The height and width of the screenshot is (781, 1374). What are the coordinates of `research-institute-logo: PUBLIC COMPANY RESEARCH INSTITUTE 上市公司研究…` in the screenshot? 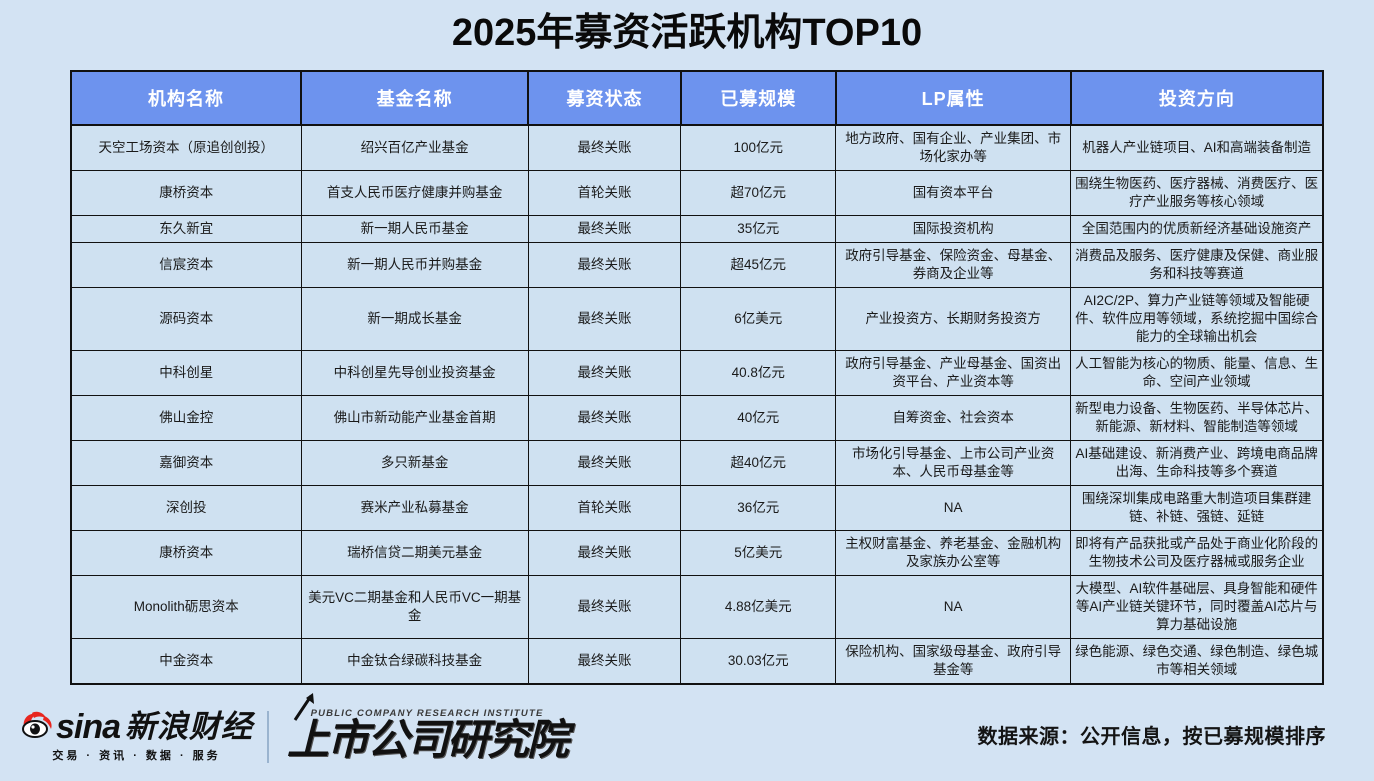 It's located at (428, 728).